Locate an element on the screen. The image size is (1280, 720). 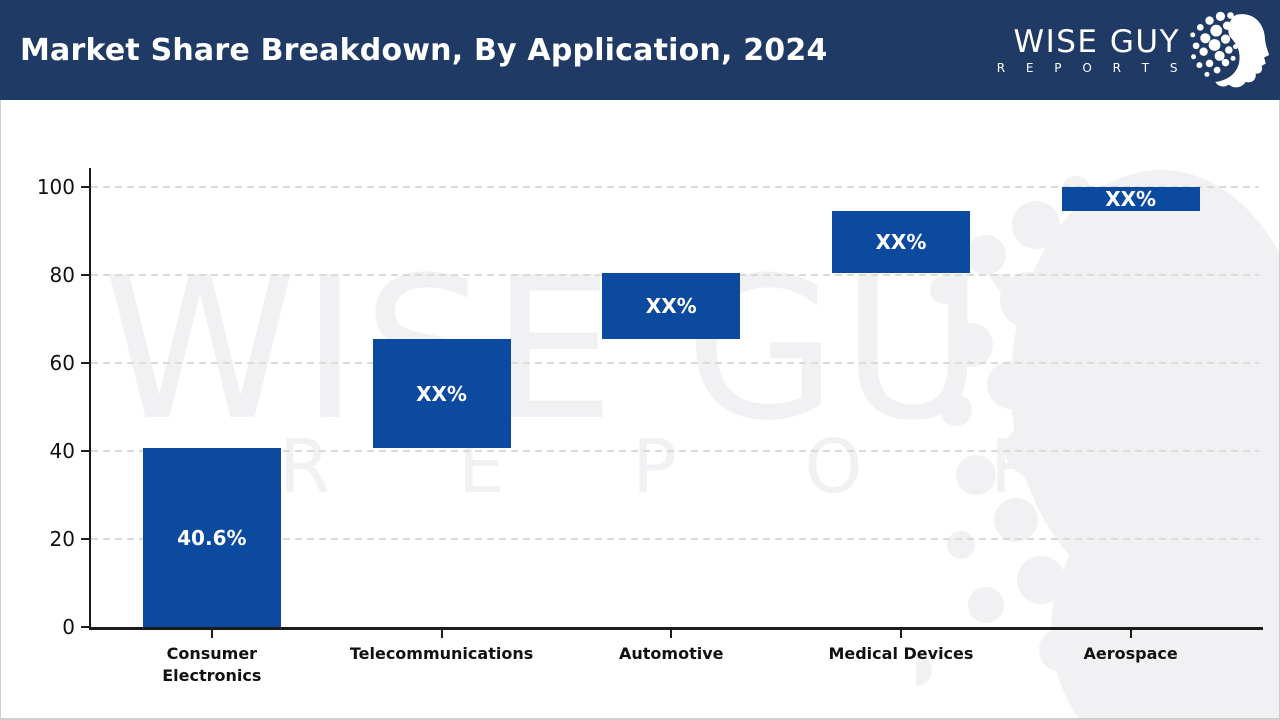
y-tick-label: 60 is located at coordinates (62, 362).